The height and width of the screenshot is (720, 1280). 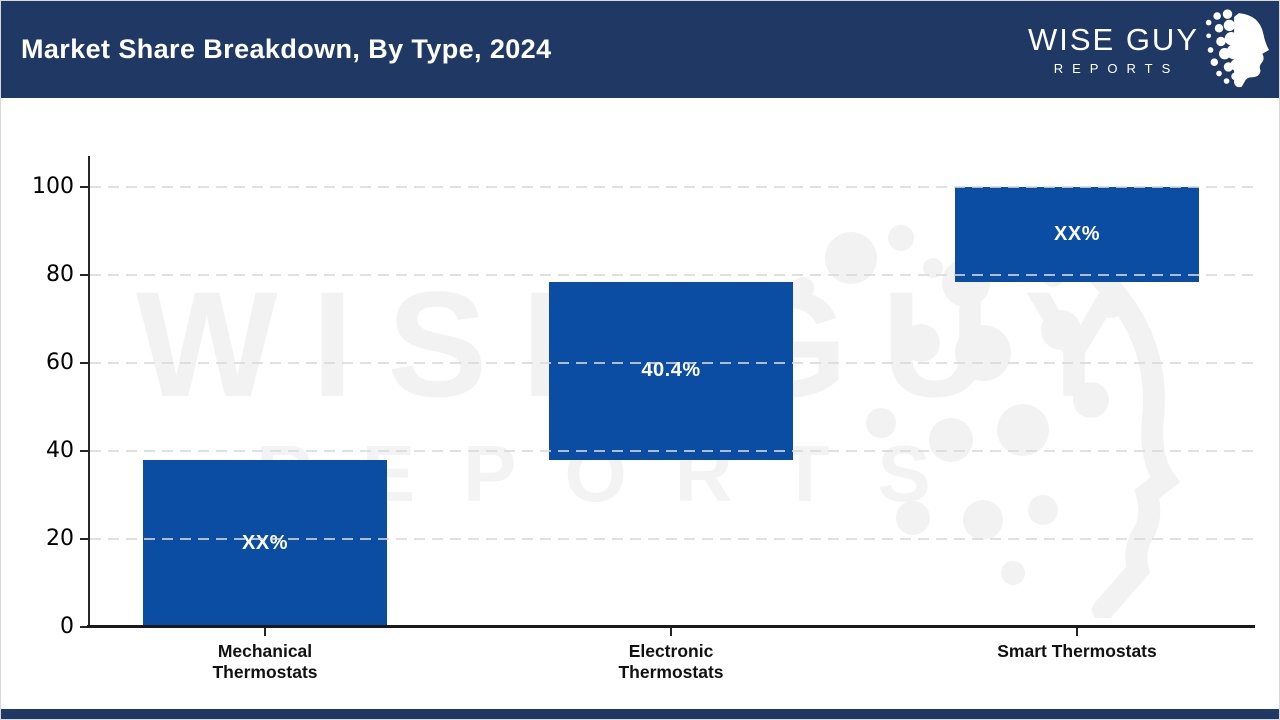 What do you see at coordinates (672, 275) in the screenshot?
I see `gridline-y80` at bounding box center [672, 275].